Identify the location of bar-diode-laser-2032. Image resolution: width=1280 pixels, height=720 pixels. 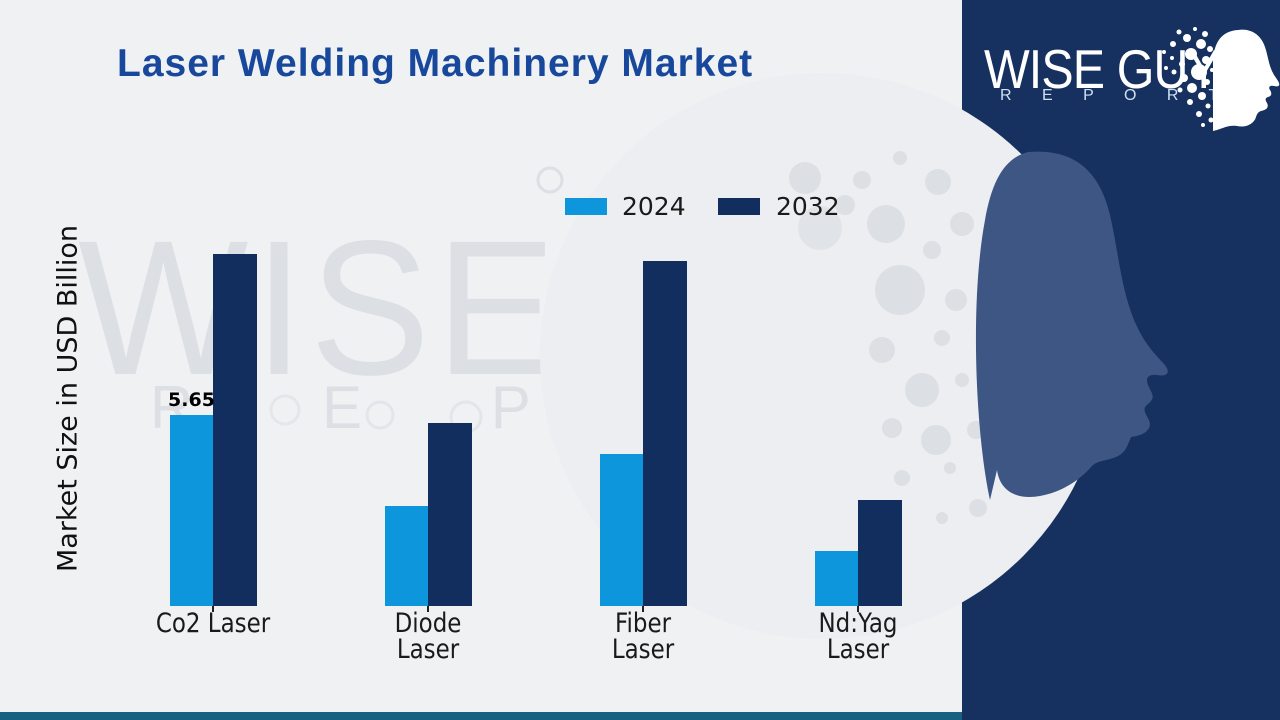
(450, 514).